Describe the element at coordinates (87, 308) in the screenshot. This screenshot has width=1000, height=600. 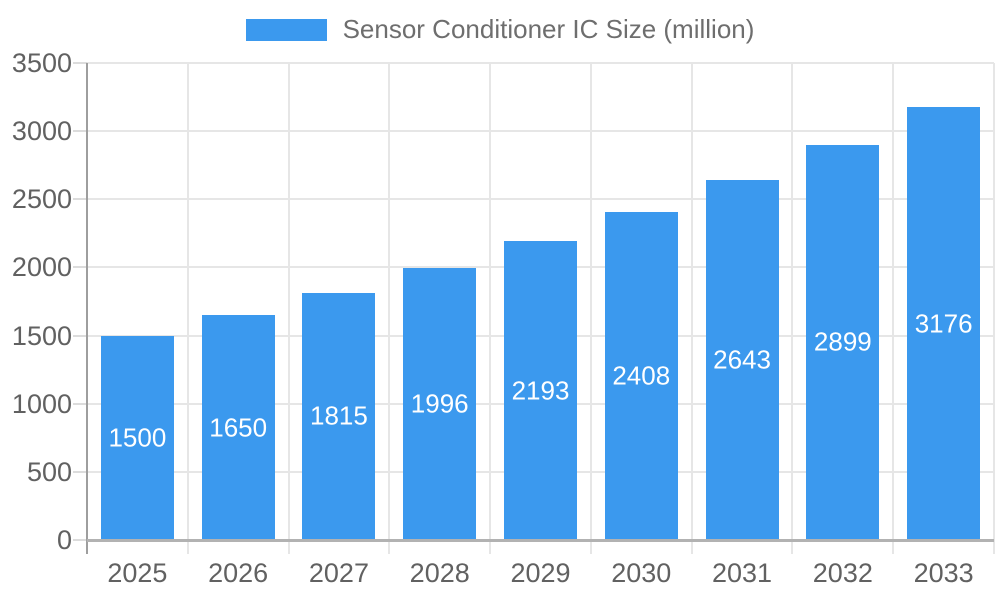
I see `y-axis-line` at that location.